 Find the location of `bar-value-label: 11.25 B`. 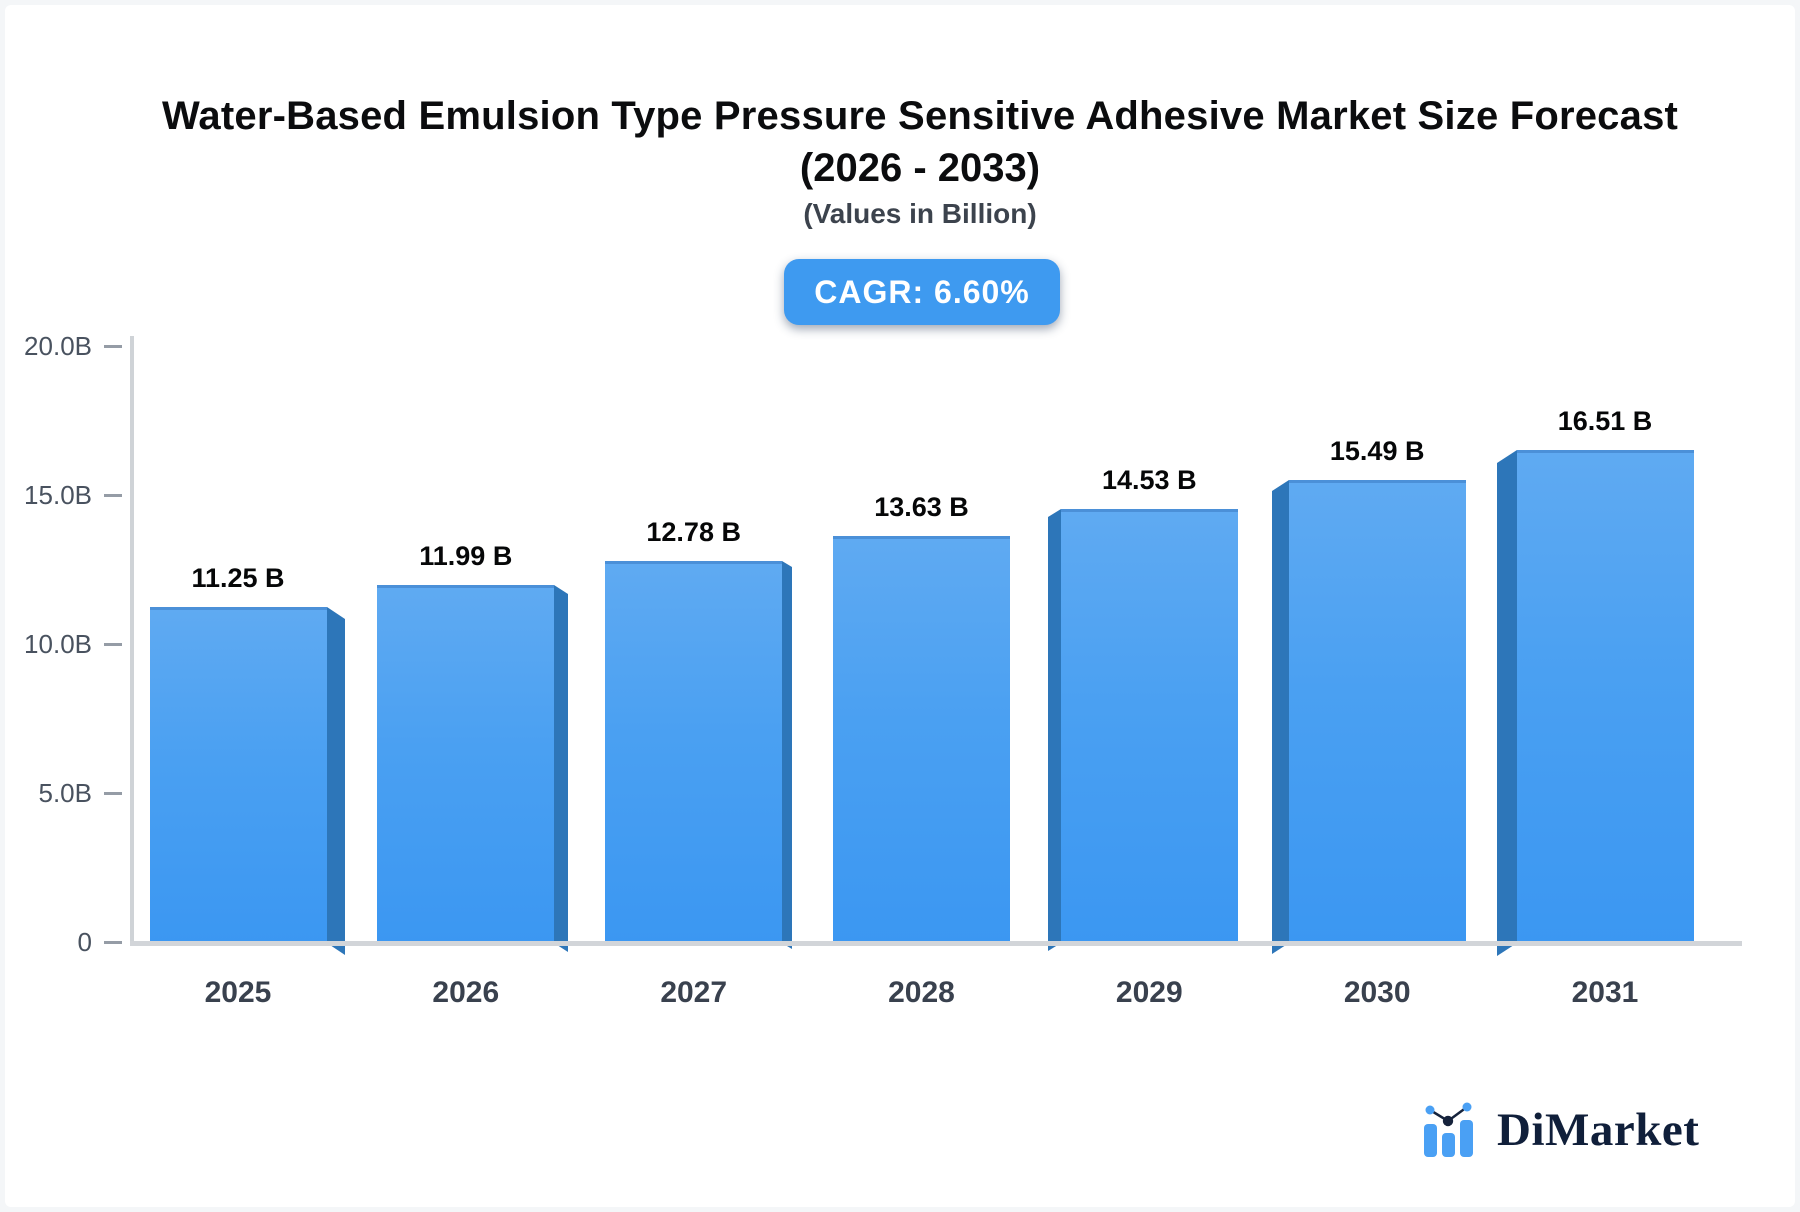

bar-value-label: 11.25 B is located at coordinates (238, 577).